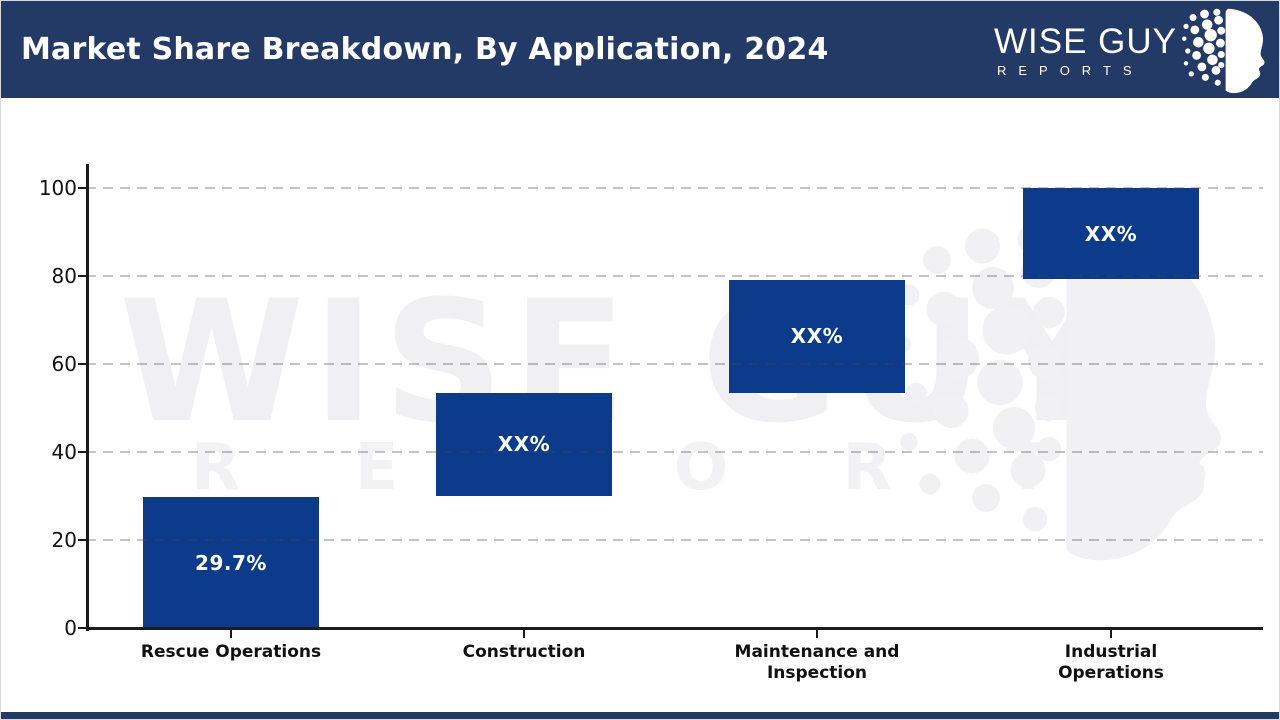 The image size is (1280, 720). I want to click on y-tick-label-0: 0, so click(70, 628).